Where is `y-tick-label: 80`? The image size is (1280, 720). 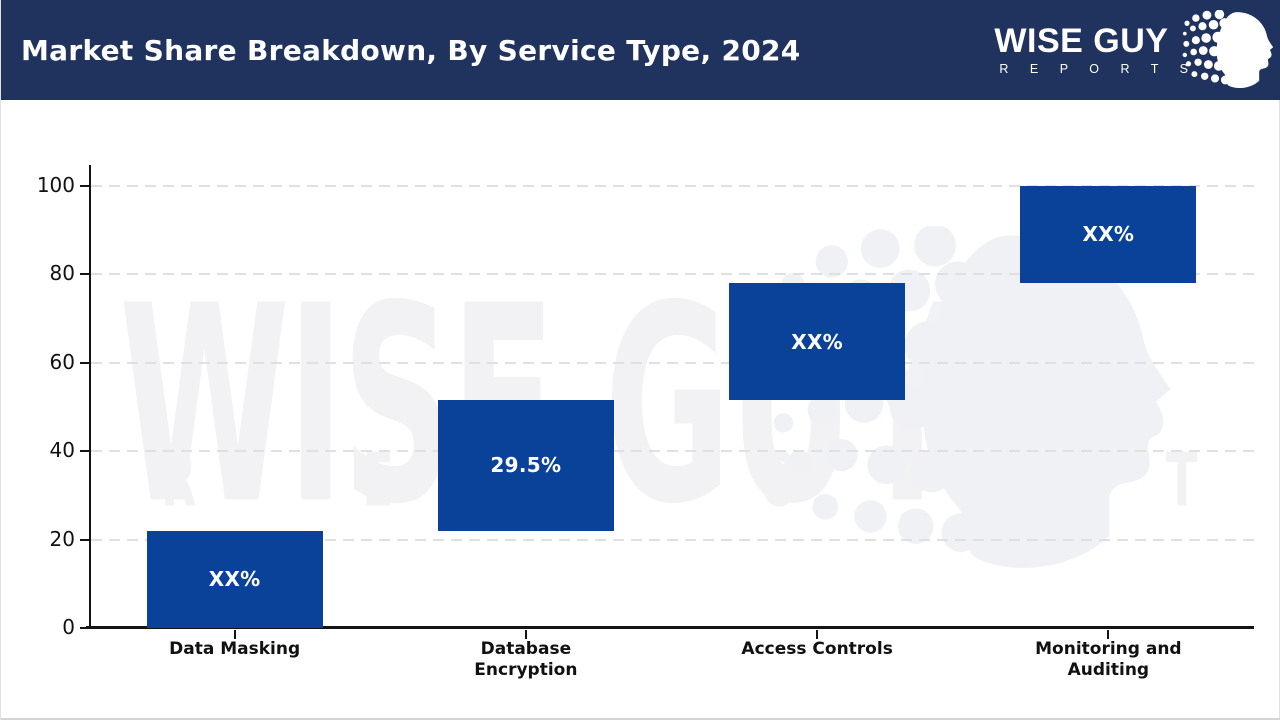 y-tick-label: 80 is located at coordinates (62, 273).